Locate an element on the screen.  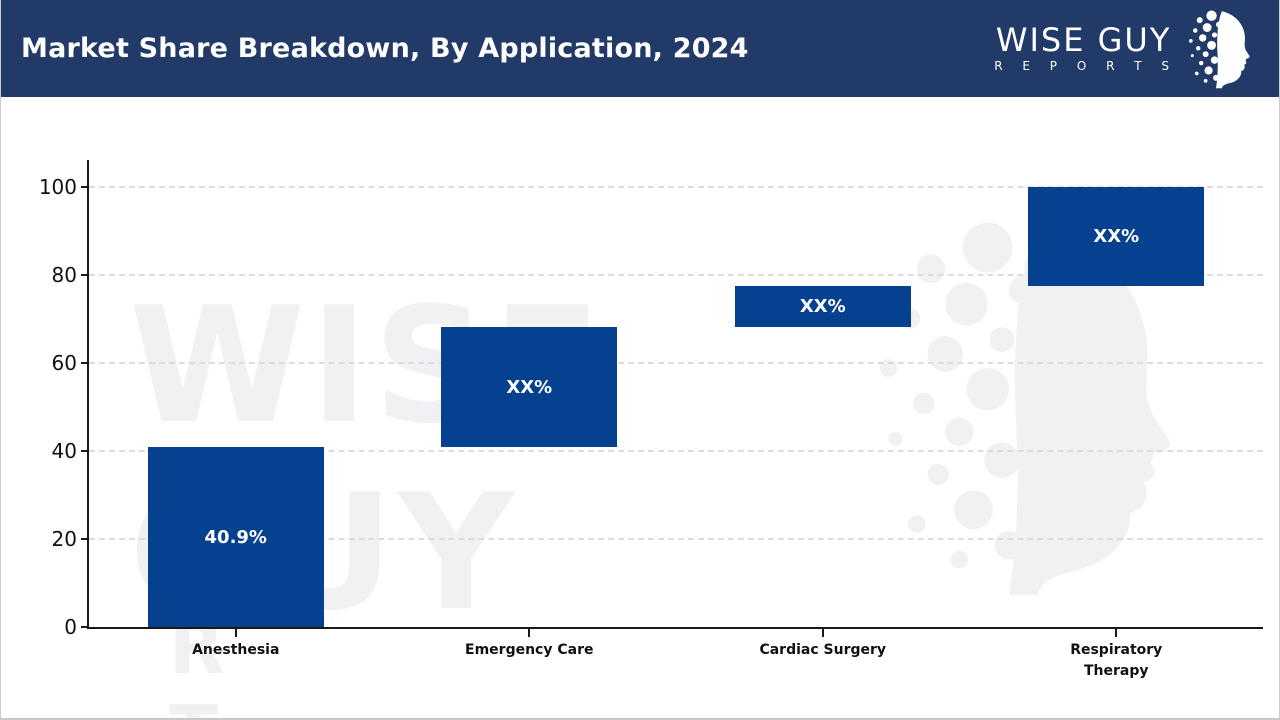
y-tick-label: 60 is located at coordinates (64, 363).